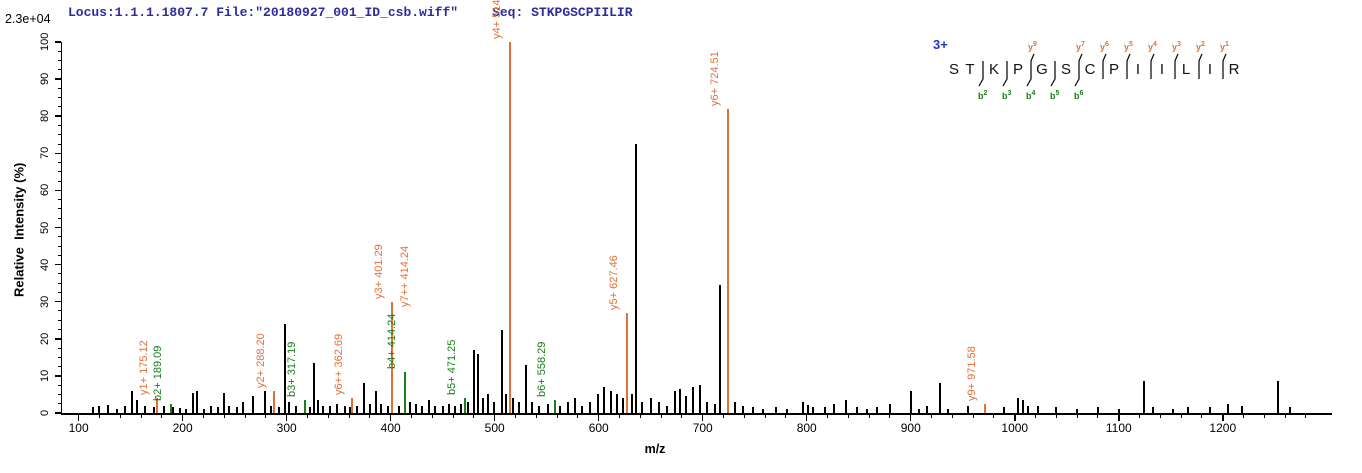  What do you see at coordinates (696, 414) in the screenshot?
I see `x-axis` at bounding box center [696, 414].